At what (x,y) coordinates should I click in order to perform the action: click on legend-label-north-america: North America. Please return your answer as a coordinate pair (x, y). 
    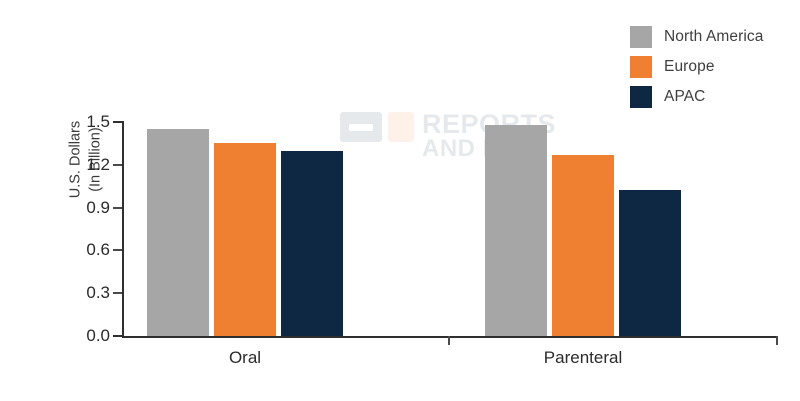
    Looking at the image, I should click on (714, 36).